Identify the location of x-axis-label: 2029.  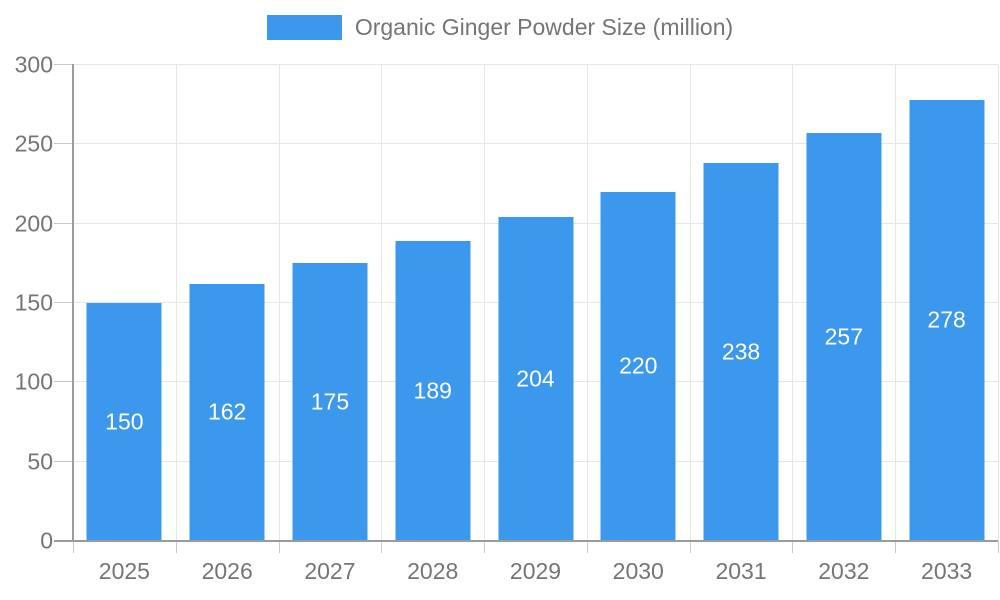
(535, 571).